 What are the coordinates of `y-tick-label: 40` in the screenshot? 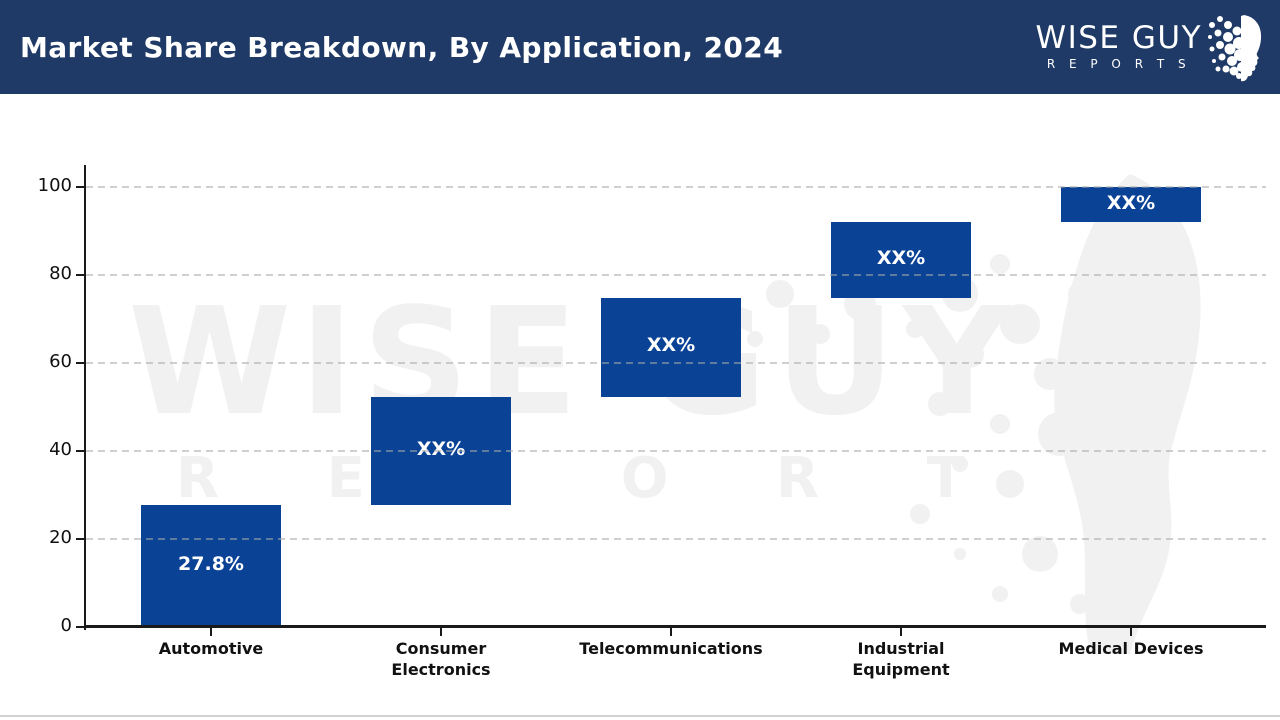 It's located at (60, 449).